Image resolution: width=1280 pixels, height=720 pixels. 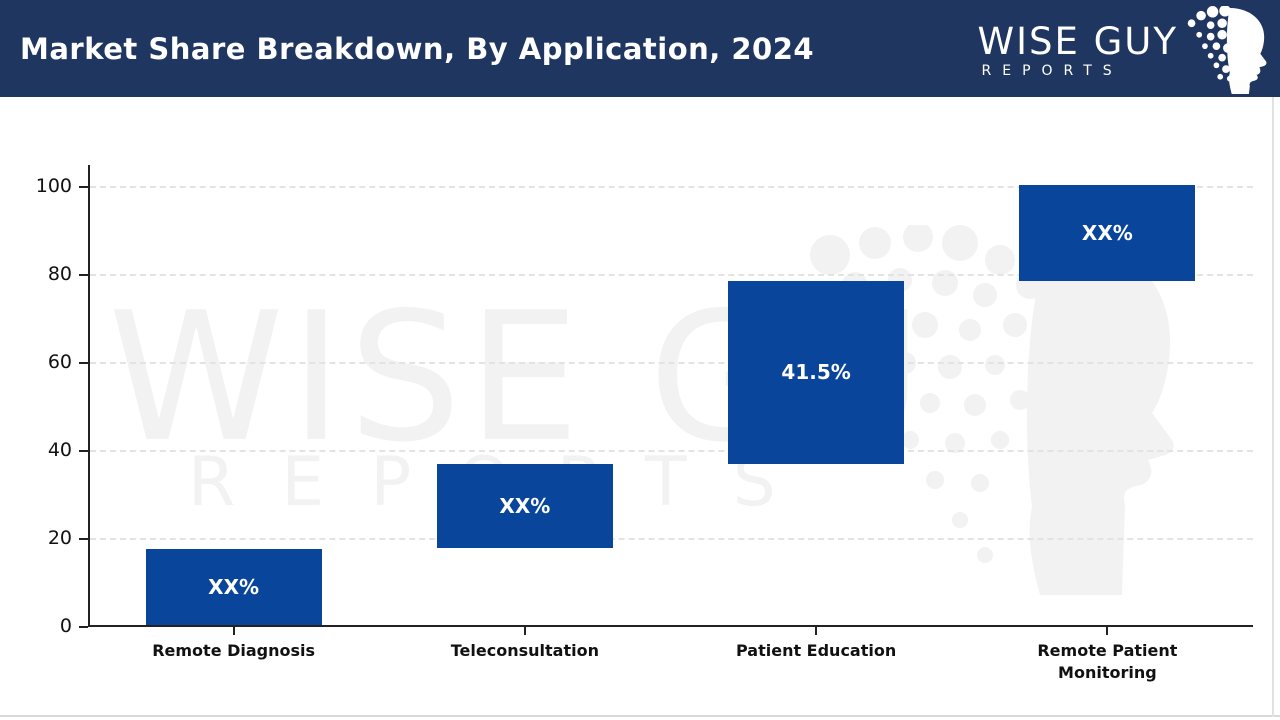 I want to click on x-category-label: Remote Diagnosis, so click(x=234, y=650).